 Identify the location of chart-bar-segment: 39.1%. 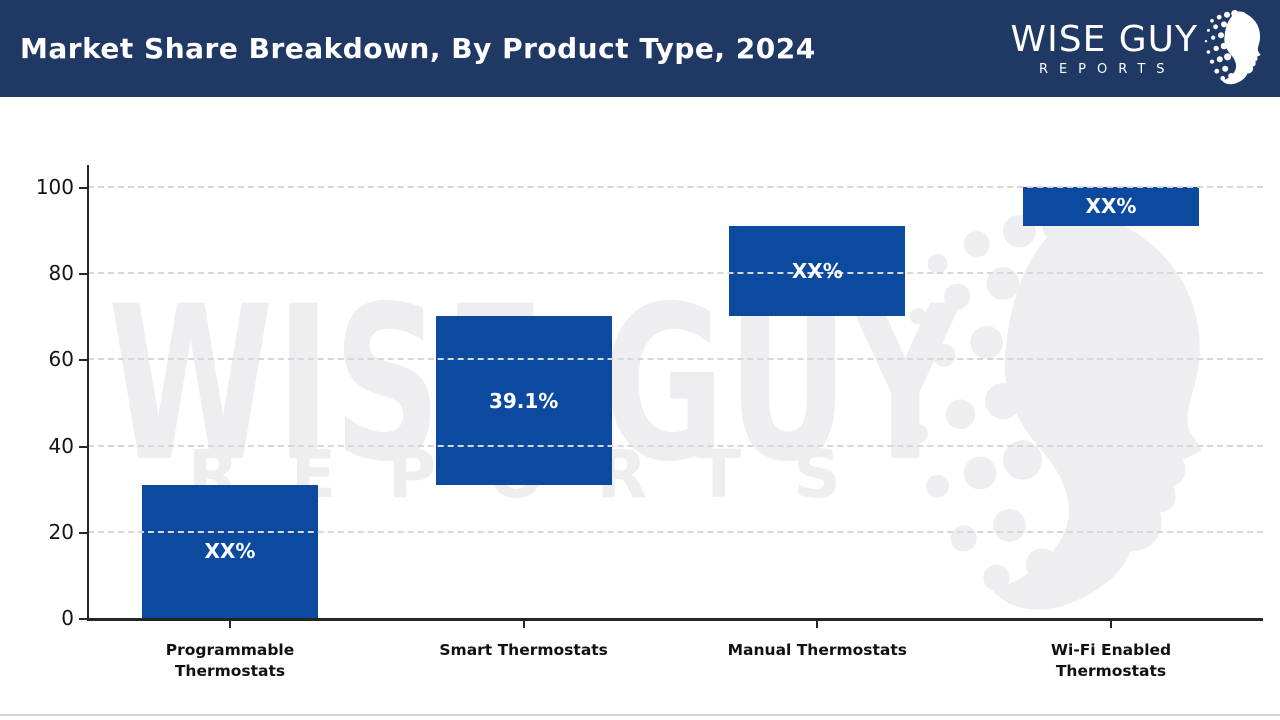
(523, 400).